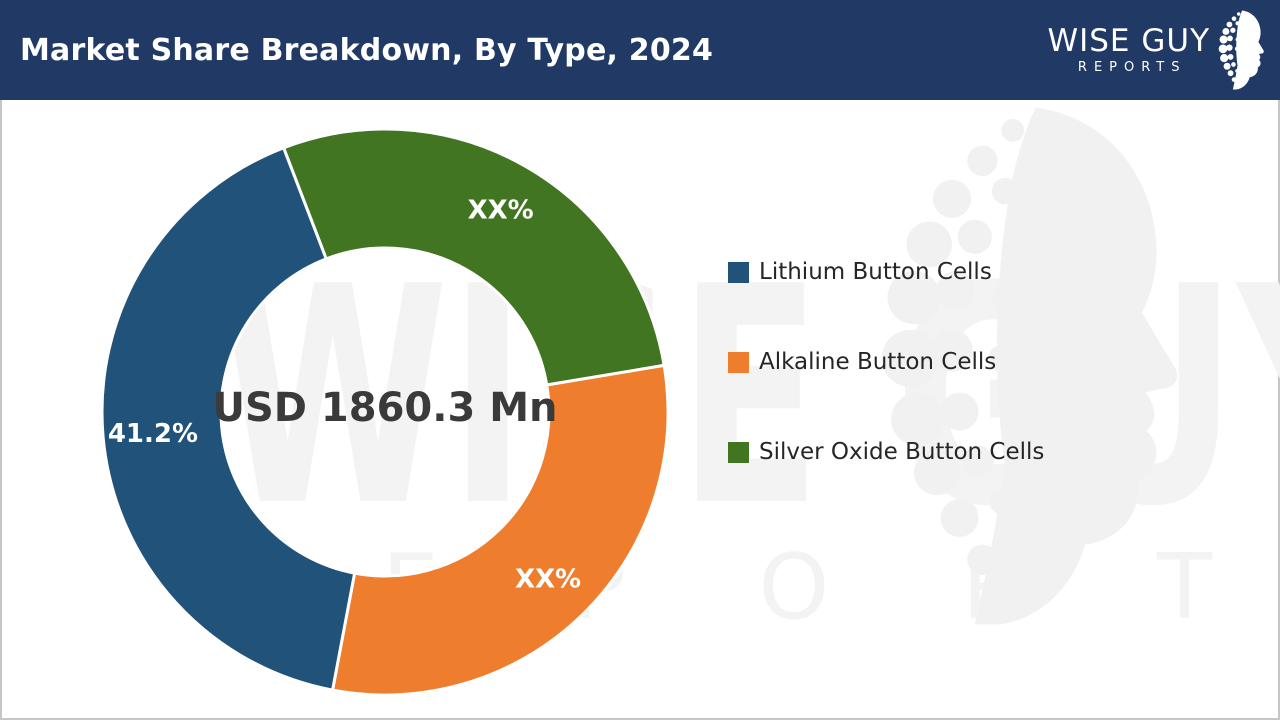 The width and height of the screenshot is (1280, 720). Describe the element at coordinates (878, 362) in the screenshot. I see `legend-label: Alkaline Button Cells` at that location.